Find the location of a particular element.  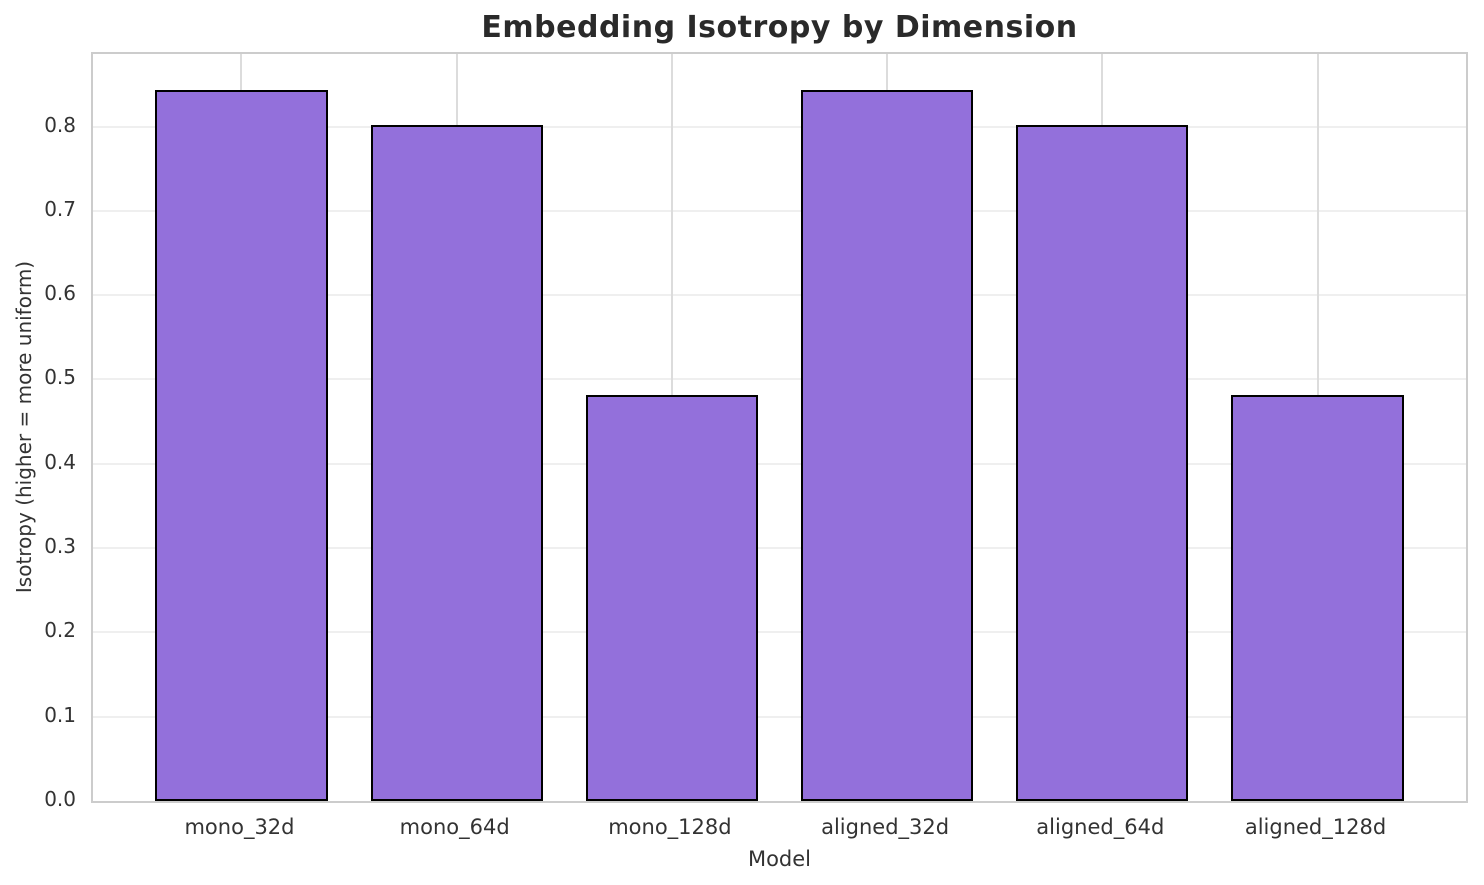

x-tick-label: aligned_64d is located at coordinates (1100, 827).